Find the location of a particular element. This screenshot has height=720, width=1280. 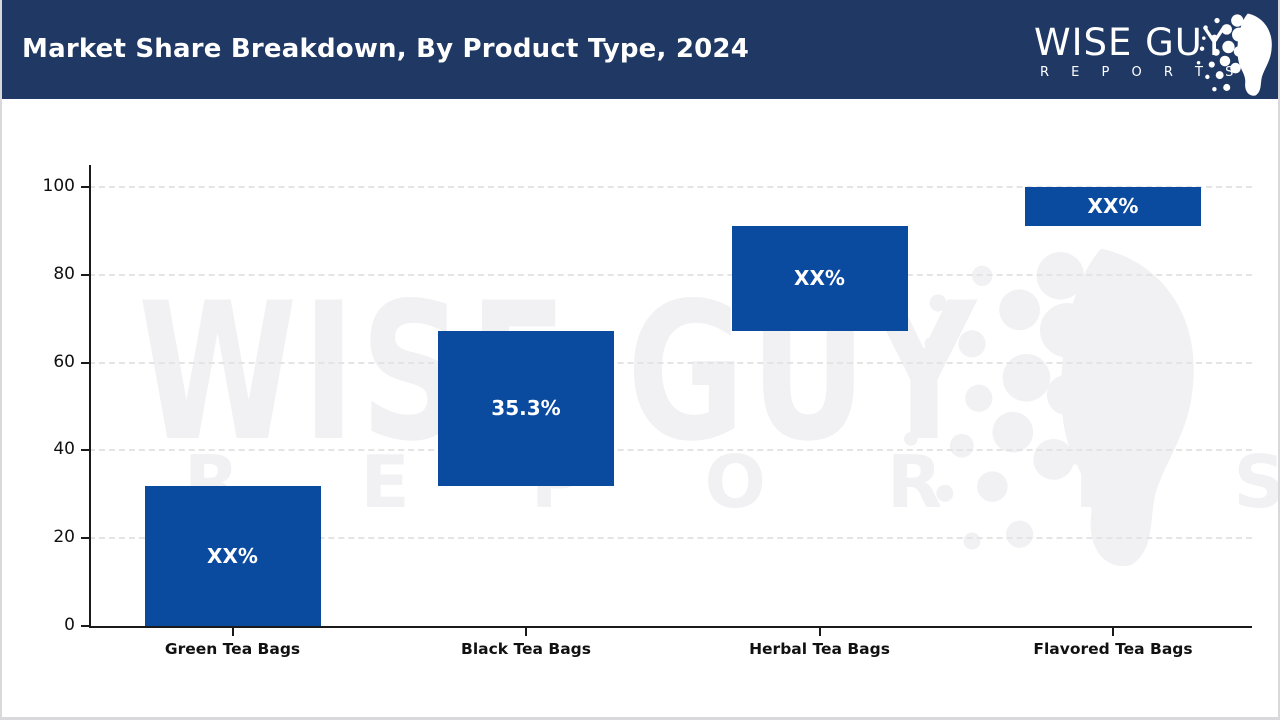

y-tick-label: 0 is located at coordinates (69, 625).